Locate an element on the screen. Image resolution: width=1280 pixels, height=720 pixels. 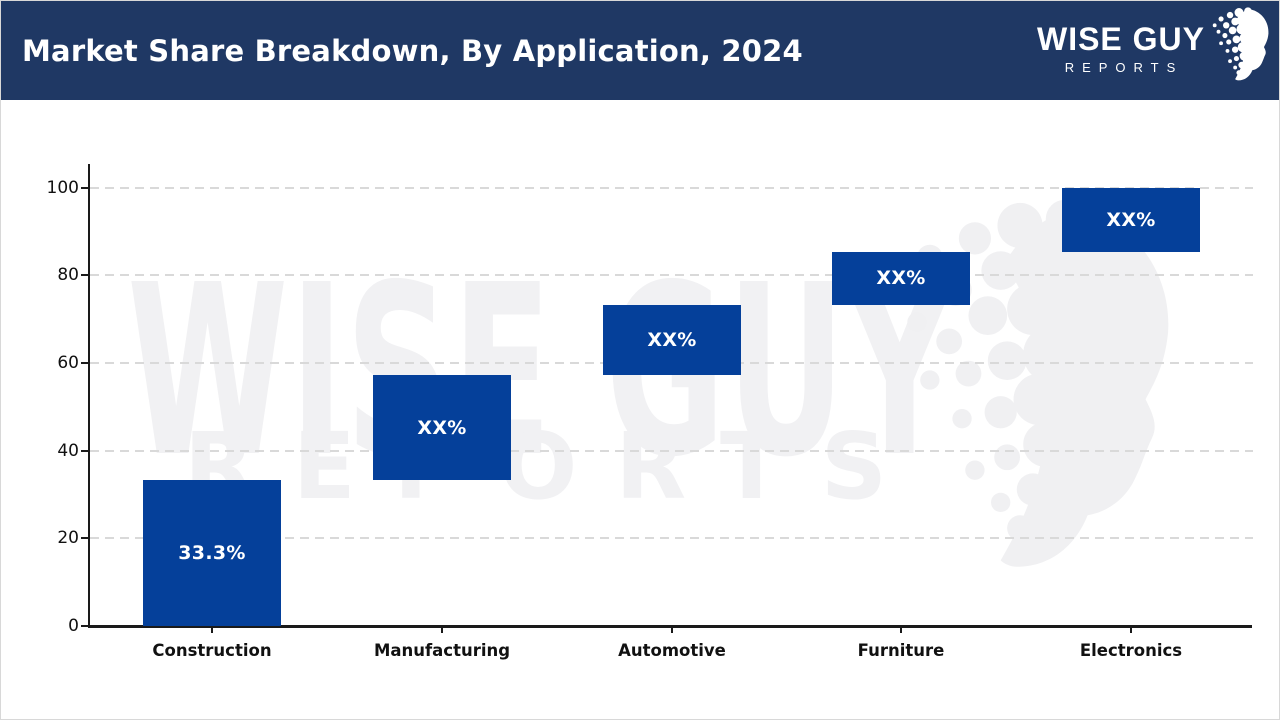
y-axis-tick-label: 20 is located at coordinates (68, 538).